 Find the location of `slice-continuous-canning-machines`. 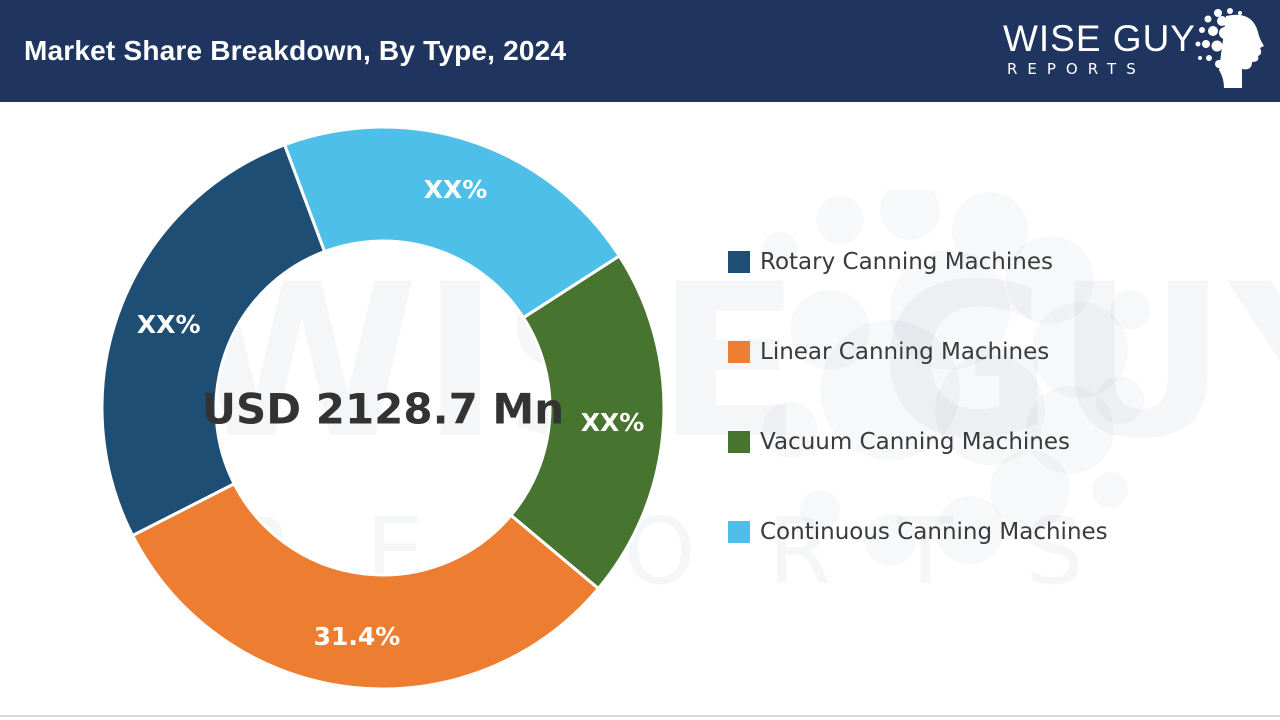

slice-continuous-canning-machines is located at coordinates (452, 222).